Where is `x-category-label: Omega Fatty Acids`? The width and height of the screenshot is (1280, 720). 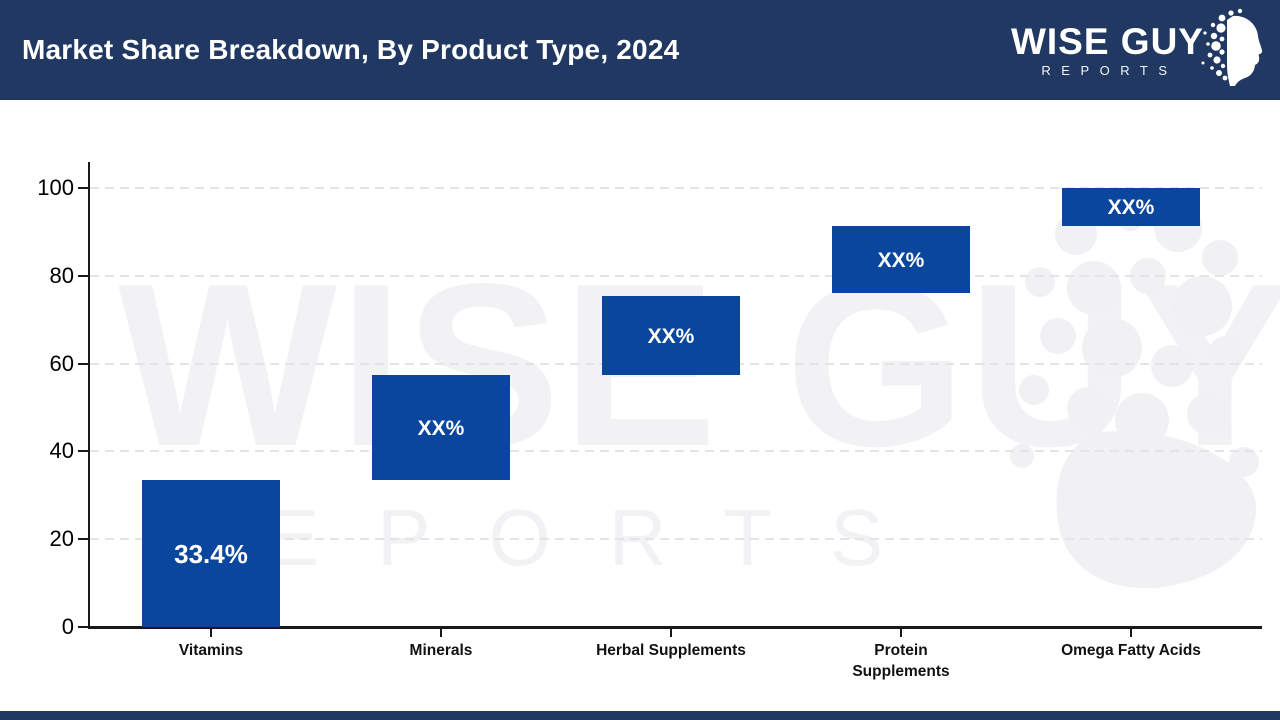 x-category-label: Omega Fatty Acids is located at coordinates (1131, 650).